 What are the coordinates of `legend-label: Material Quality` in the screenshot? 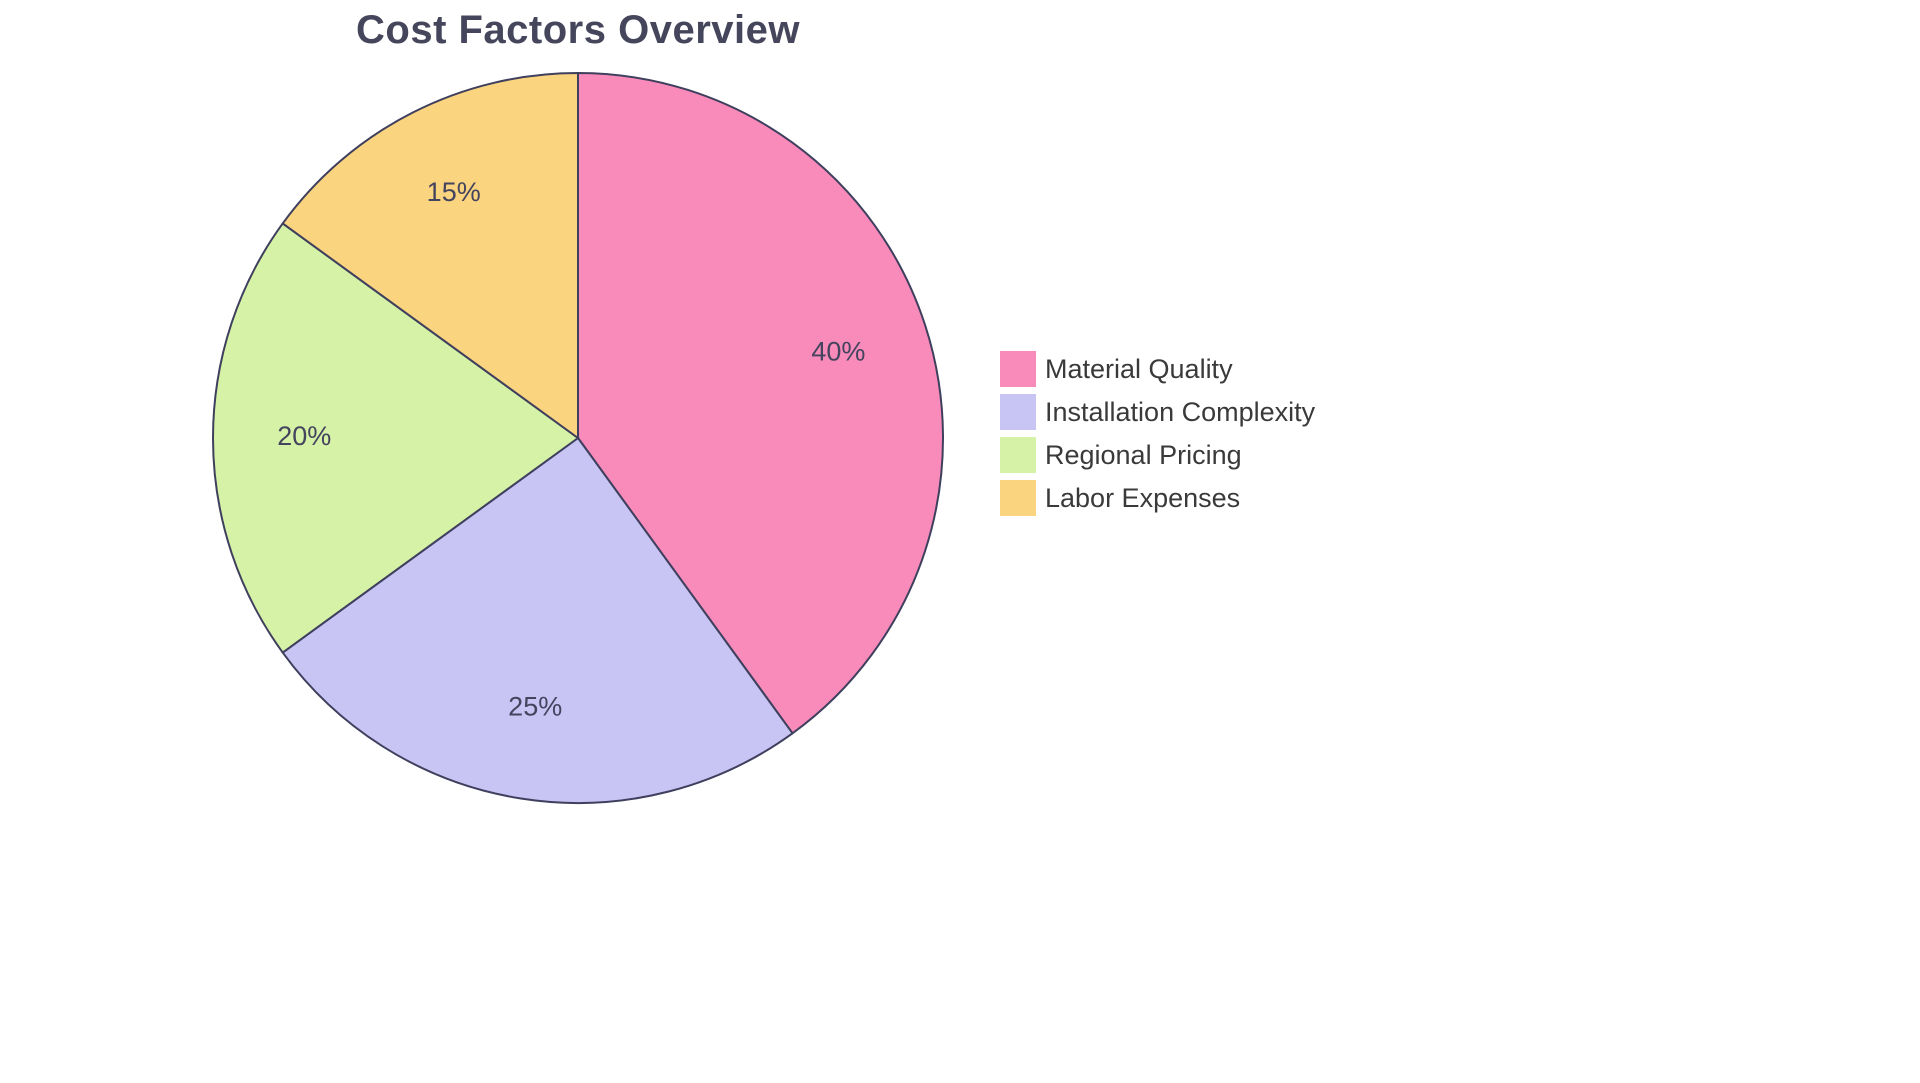 It's located at (1139, 368).